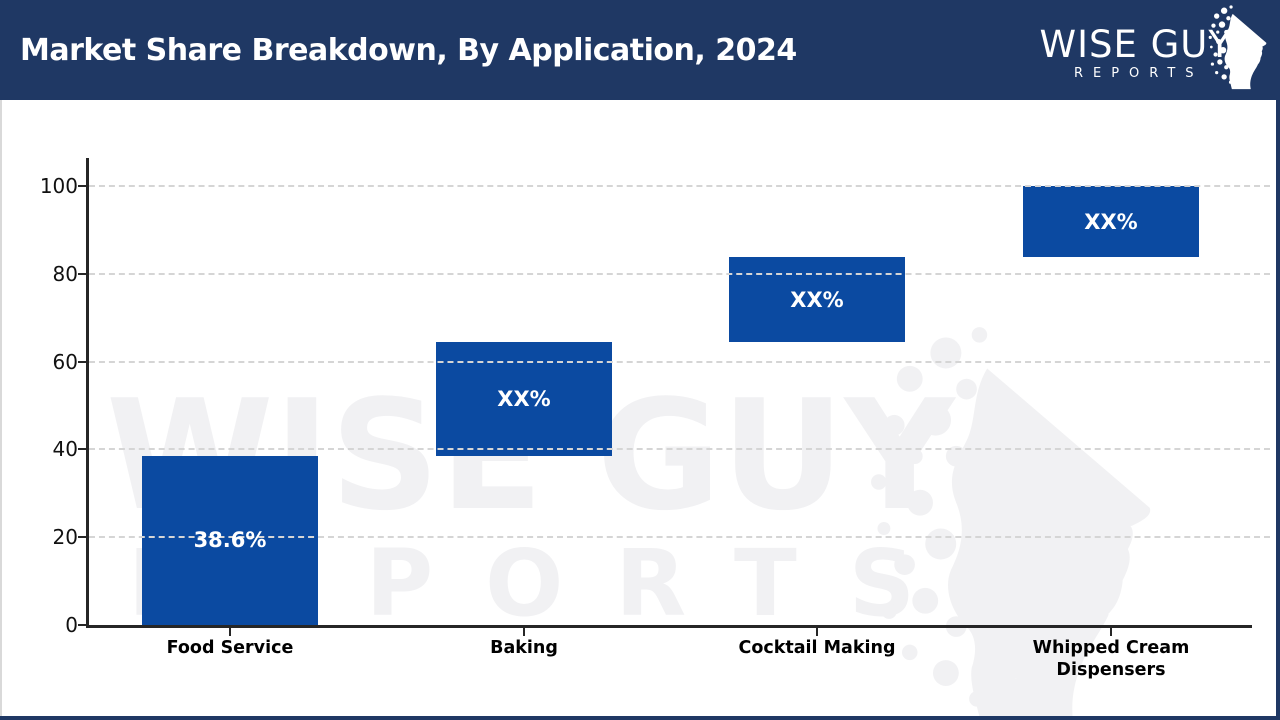 Image resolution: width=1280 pixels, height=720 pixels. I want to click on y-tick-label: 60, so click(65, 361).